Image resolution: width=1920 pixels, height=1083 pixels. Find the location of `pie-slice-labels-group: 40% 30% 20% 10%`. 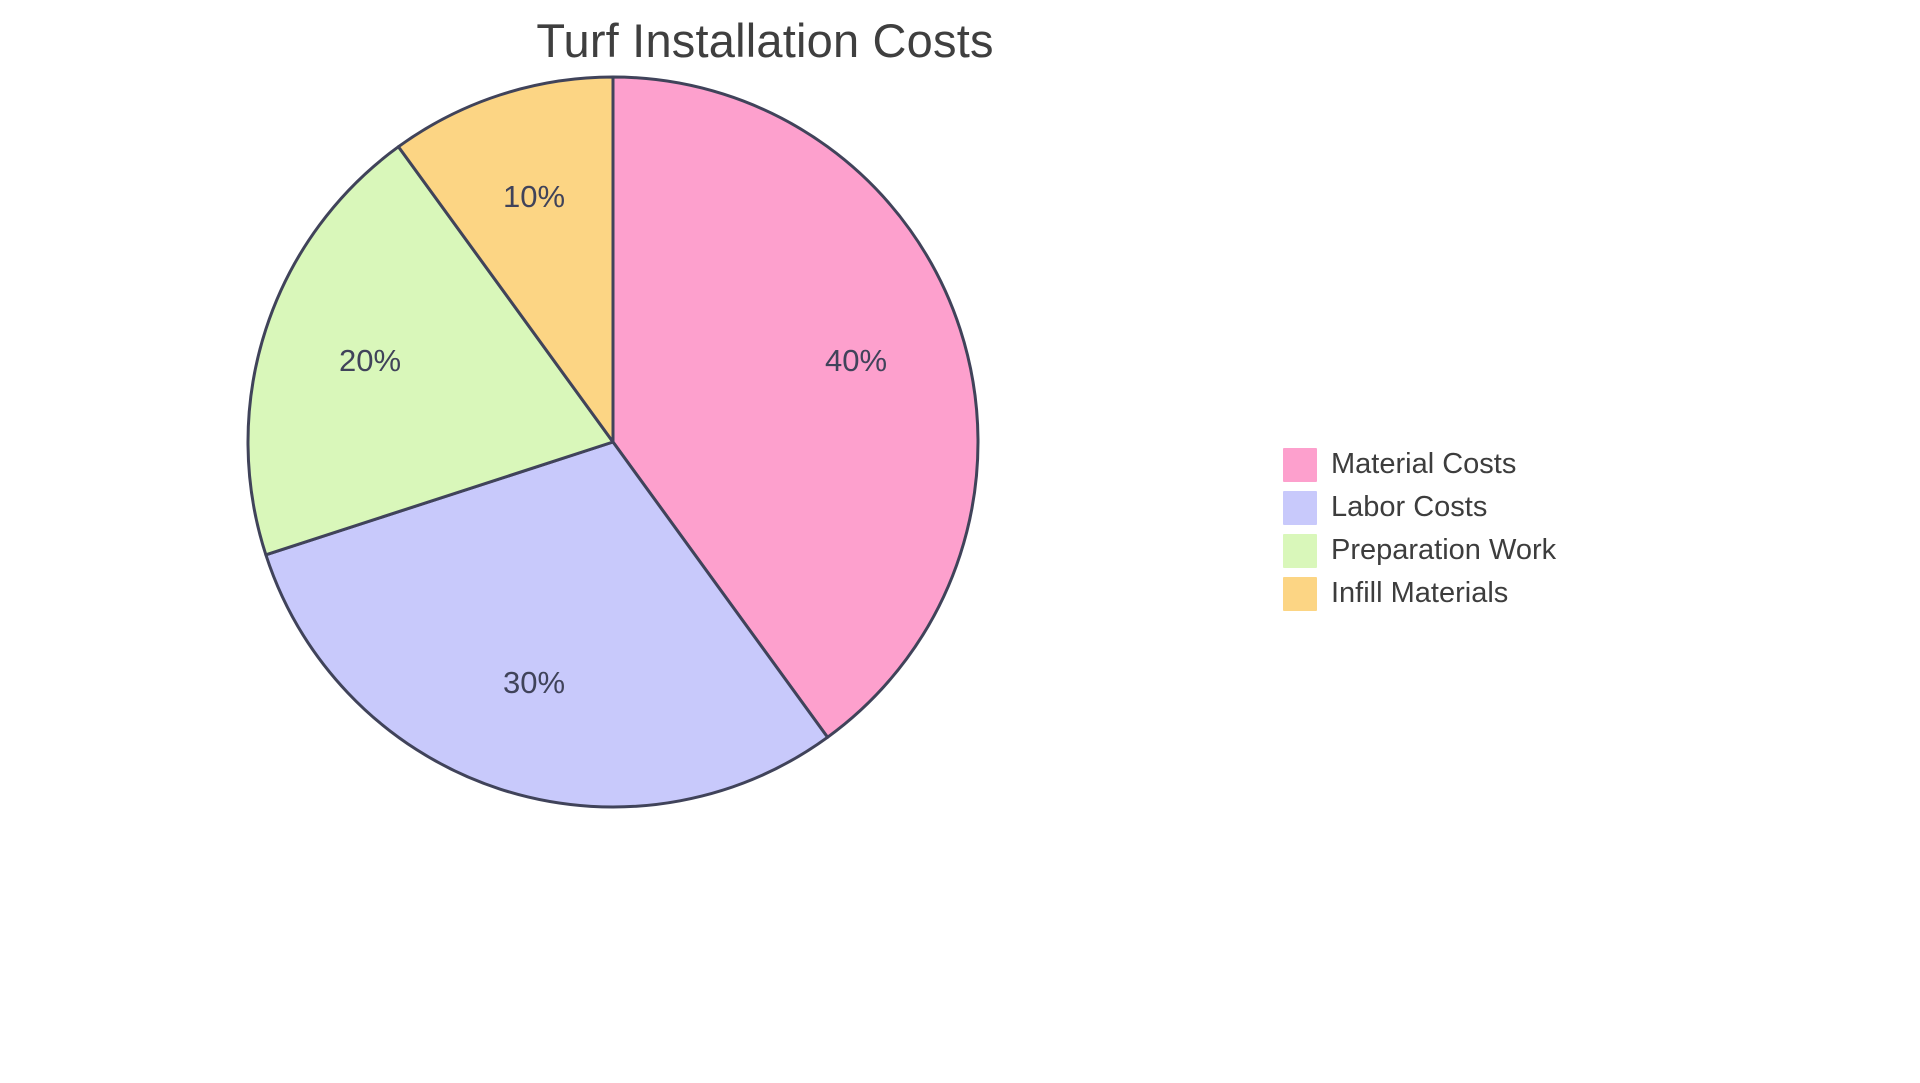

pie-slice-labels-group: 40% 30% 20% 10% is located at coordinates (613, 439).